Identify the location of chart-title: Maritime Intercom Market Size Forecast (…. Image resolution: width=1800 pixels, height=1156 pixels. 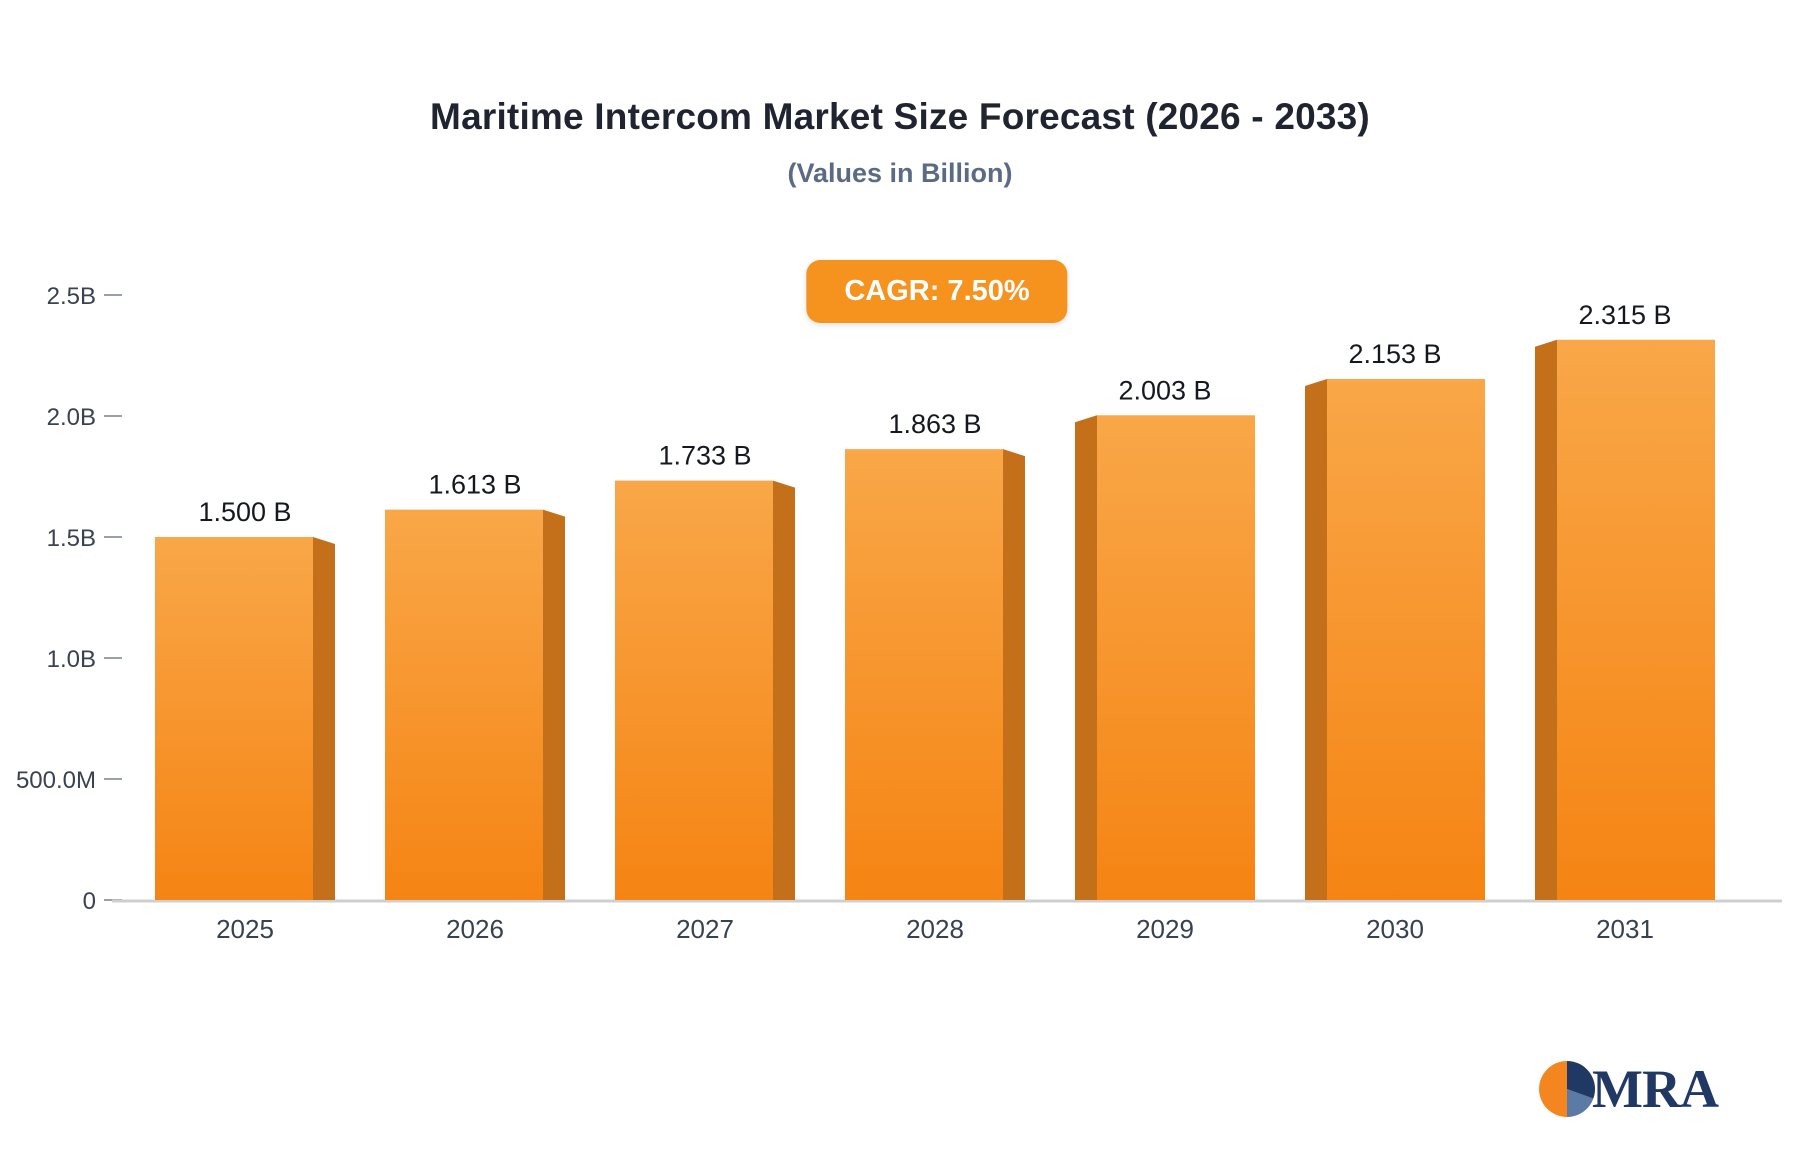
(900, 116).